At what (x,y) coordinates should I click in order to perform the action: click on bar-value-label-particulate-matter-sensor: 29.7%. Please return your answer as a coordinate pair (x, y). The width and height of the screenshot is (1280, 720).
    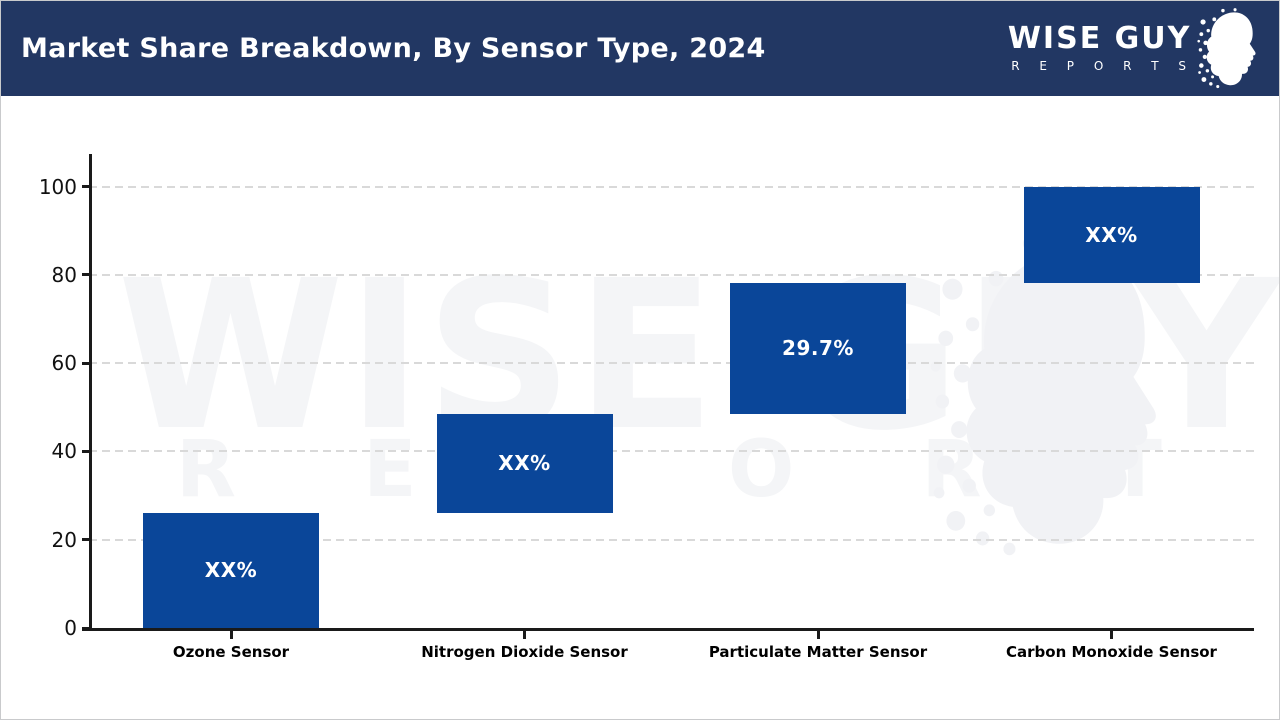
    Looking at the image, I should click on (818, 348).